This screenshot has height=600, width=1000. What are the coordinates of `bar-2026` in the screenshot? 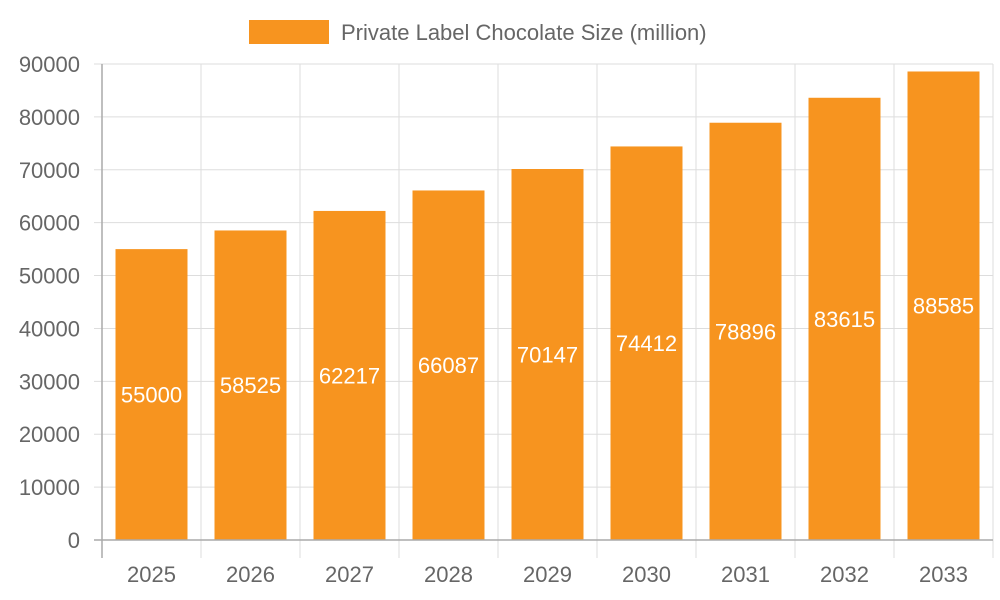 It's located at (250, 385).